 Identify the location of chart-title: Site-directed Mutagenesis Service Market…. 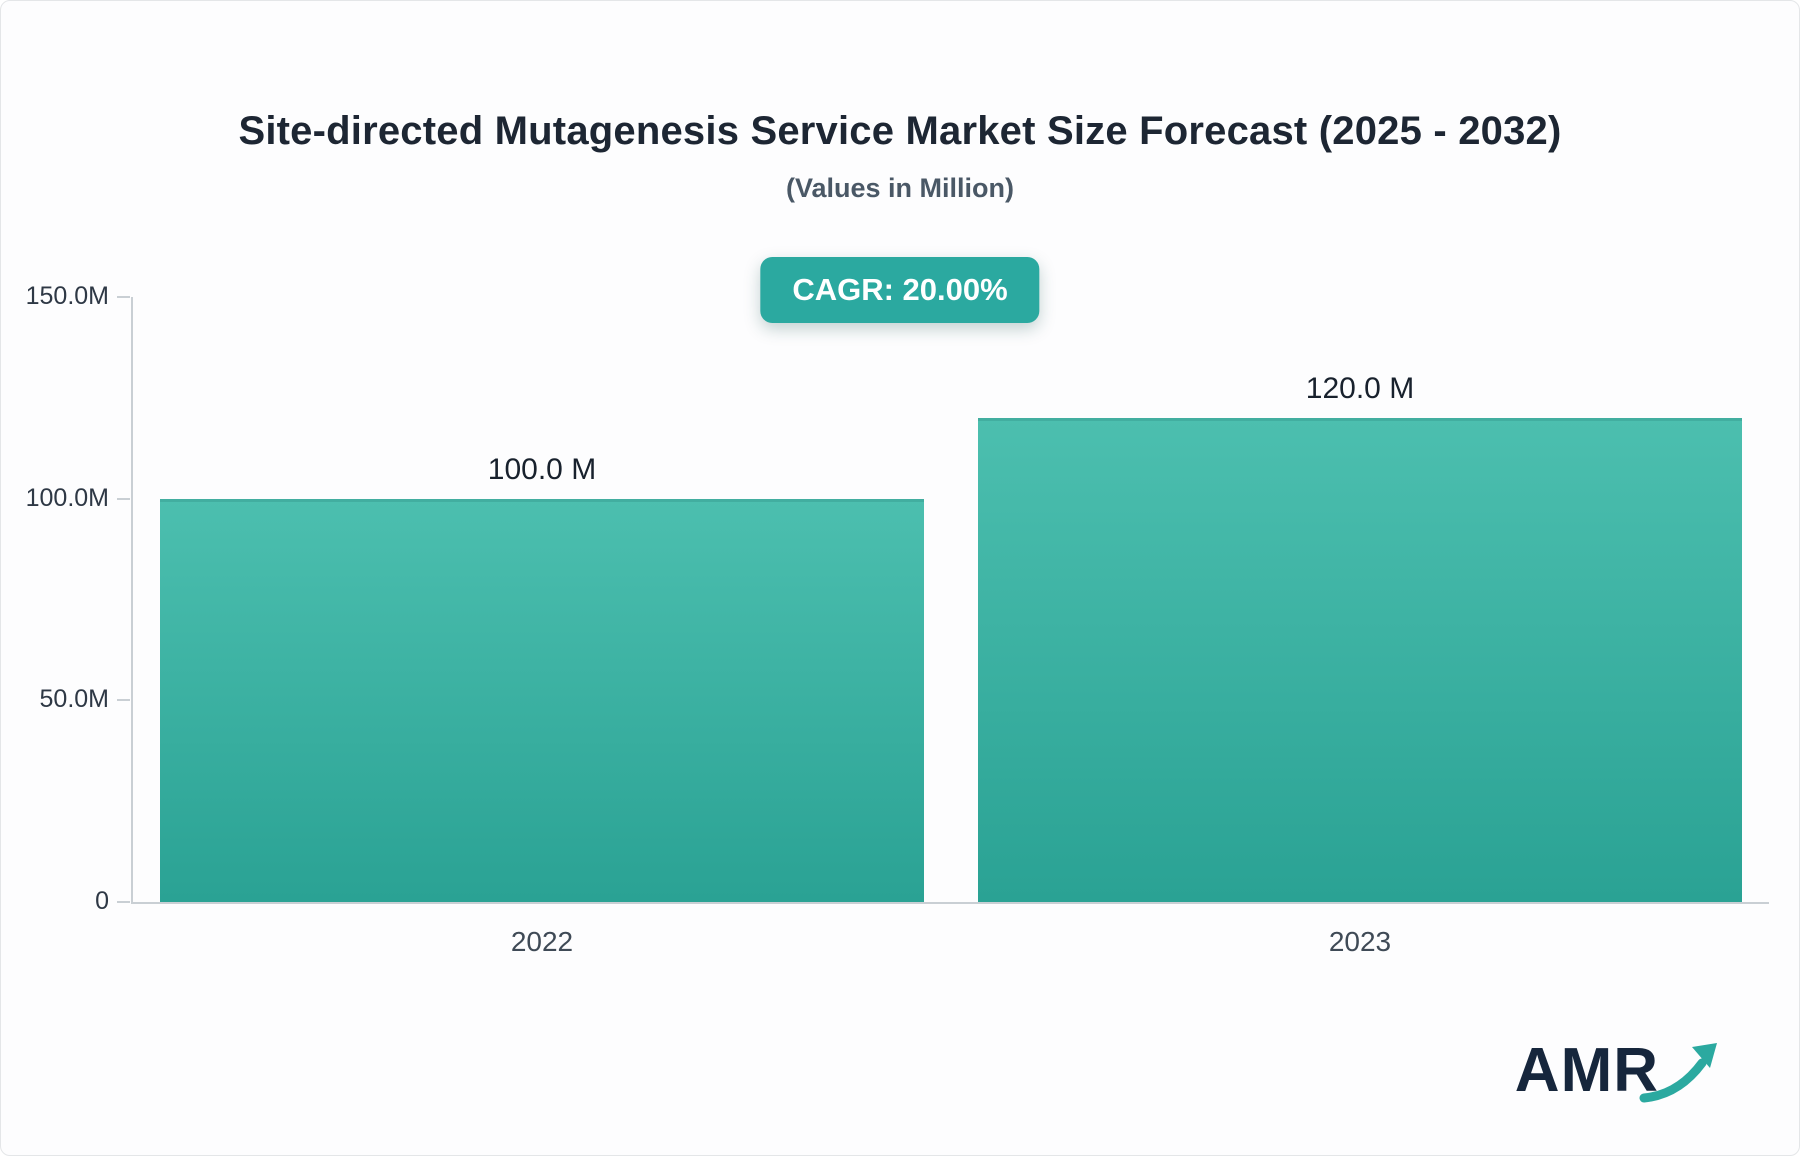
(900, 131).